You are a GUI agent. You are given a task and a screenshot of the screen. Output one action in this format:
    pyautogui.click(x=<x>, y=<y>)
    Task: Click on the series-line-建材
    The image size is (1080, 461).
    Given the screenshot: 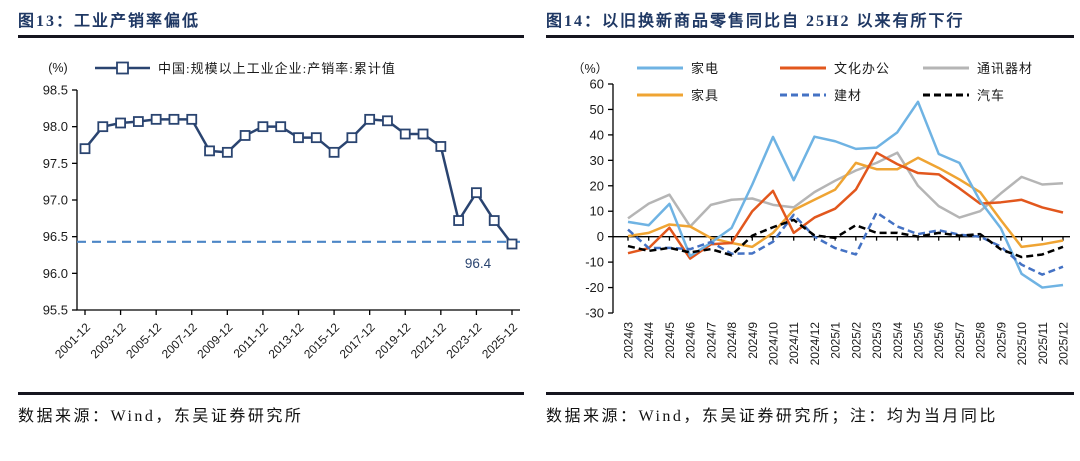 What is the action you would take?
    pyautogui.click(x=845, y=243)
    